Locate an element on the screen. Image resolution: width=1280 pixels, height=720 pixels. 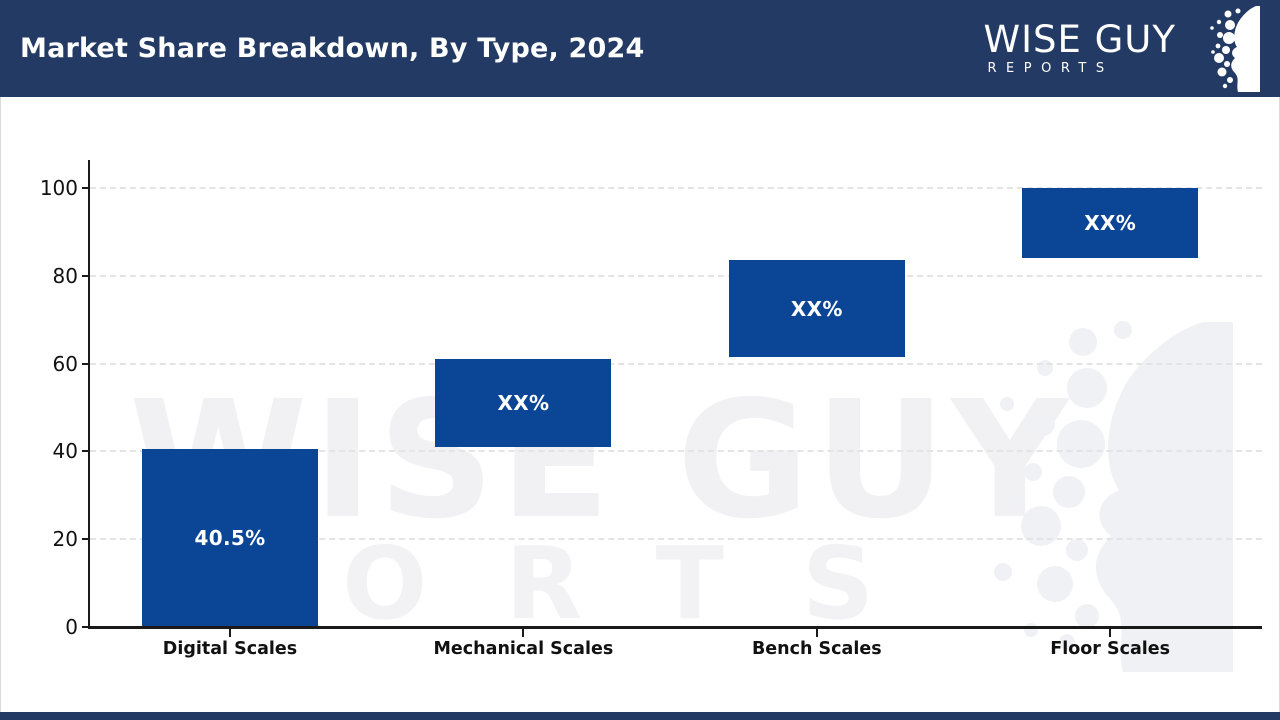
brand-subtitle: REPORTS is located at coordinates (1050, 68).